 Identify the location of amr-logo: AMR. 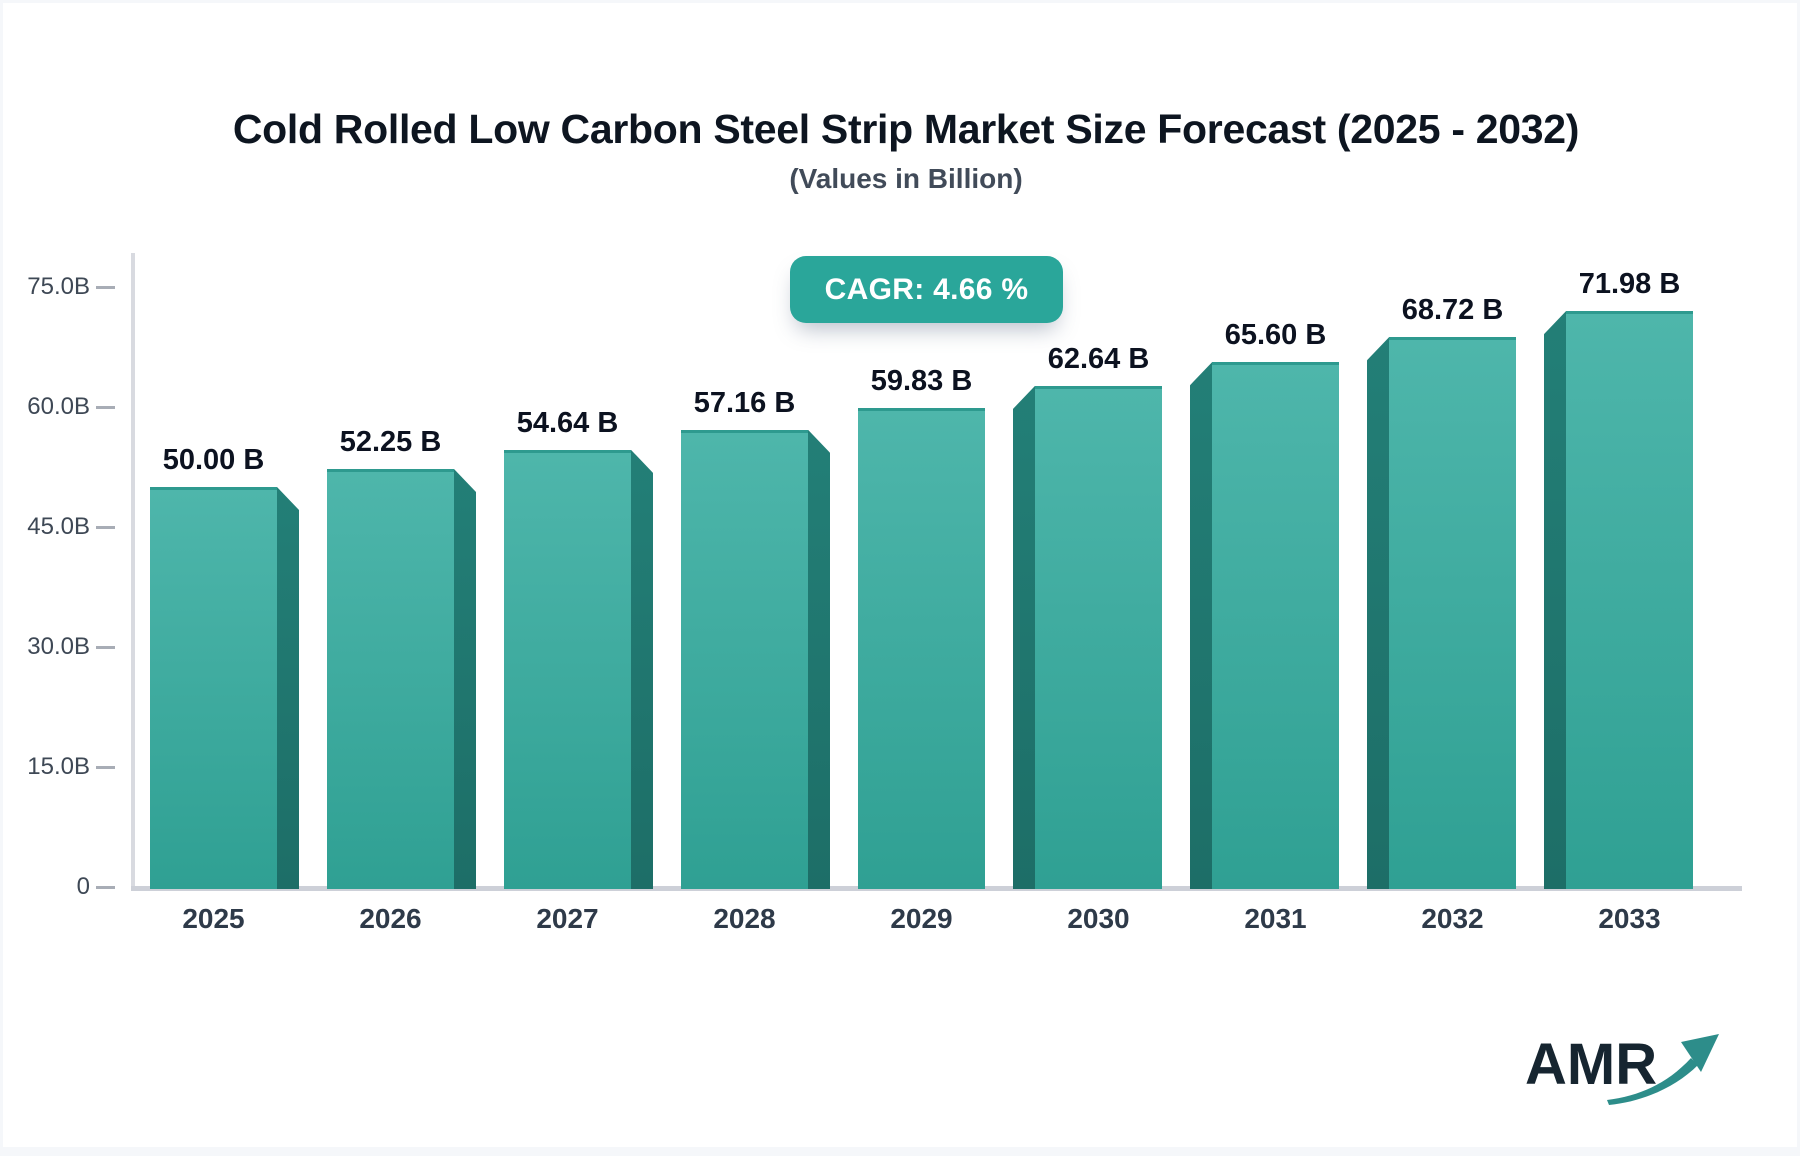
(1622, 1073).